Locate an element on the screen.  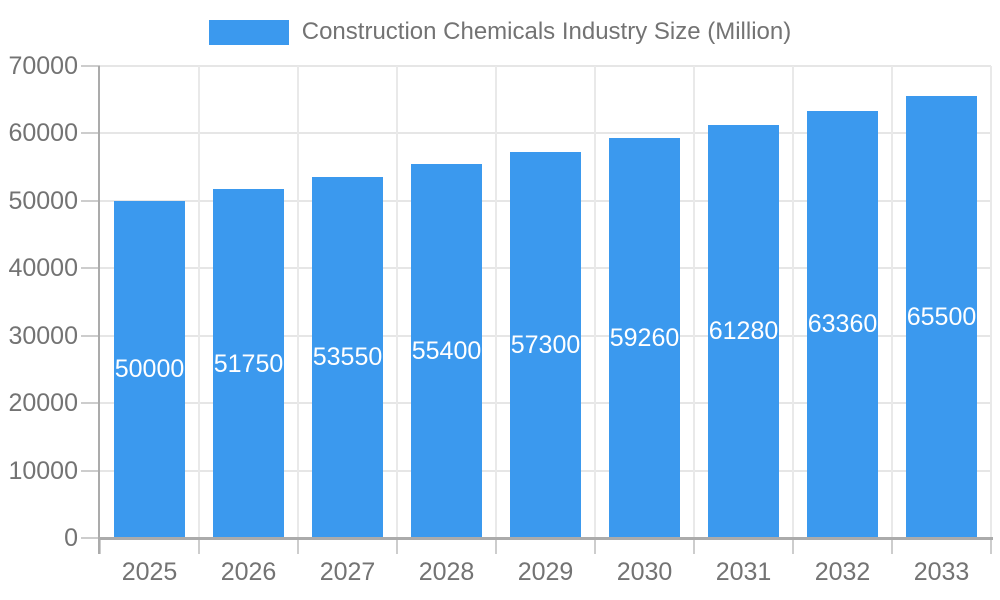
bar: 50000 is located at coordinates (149, 369).